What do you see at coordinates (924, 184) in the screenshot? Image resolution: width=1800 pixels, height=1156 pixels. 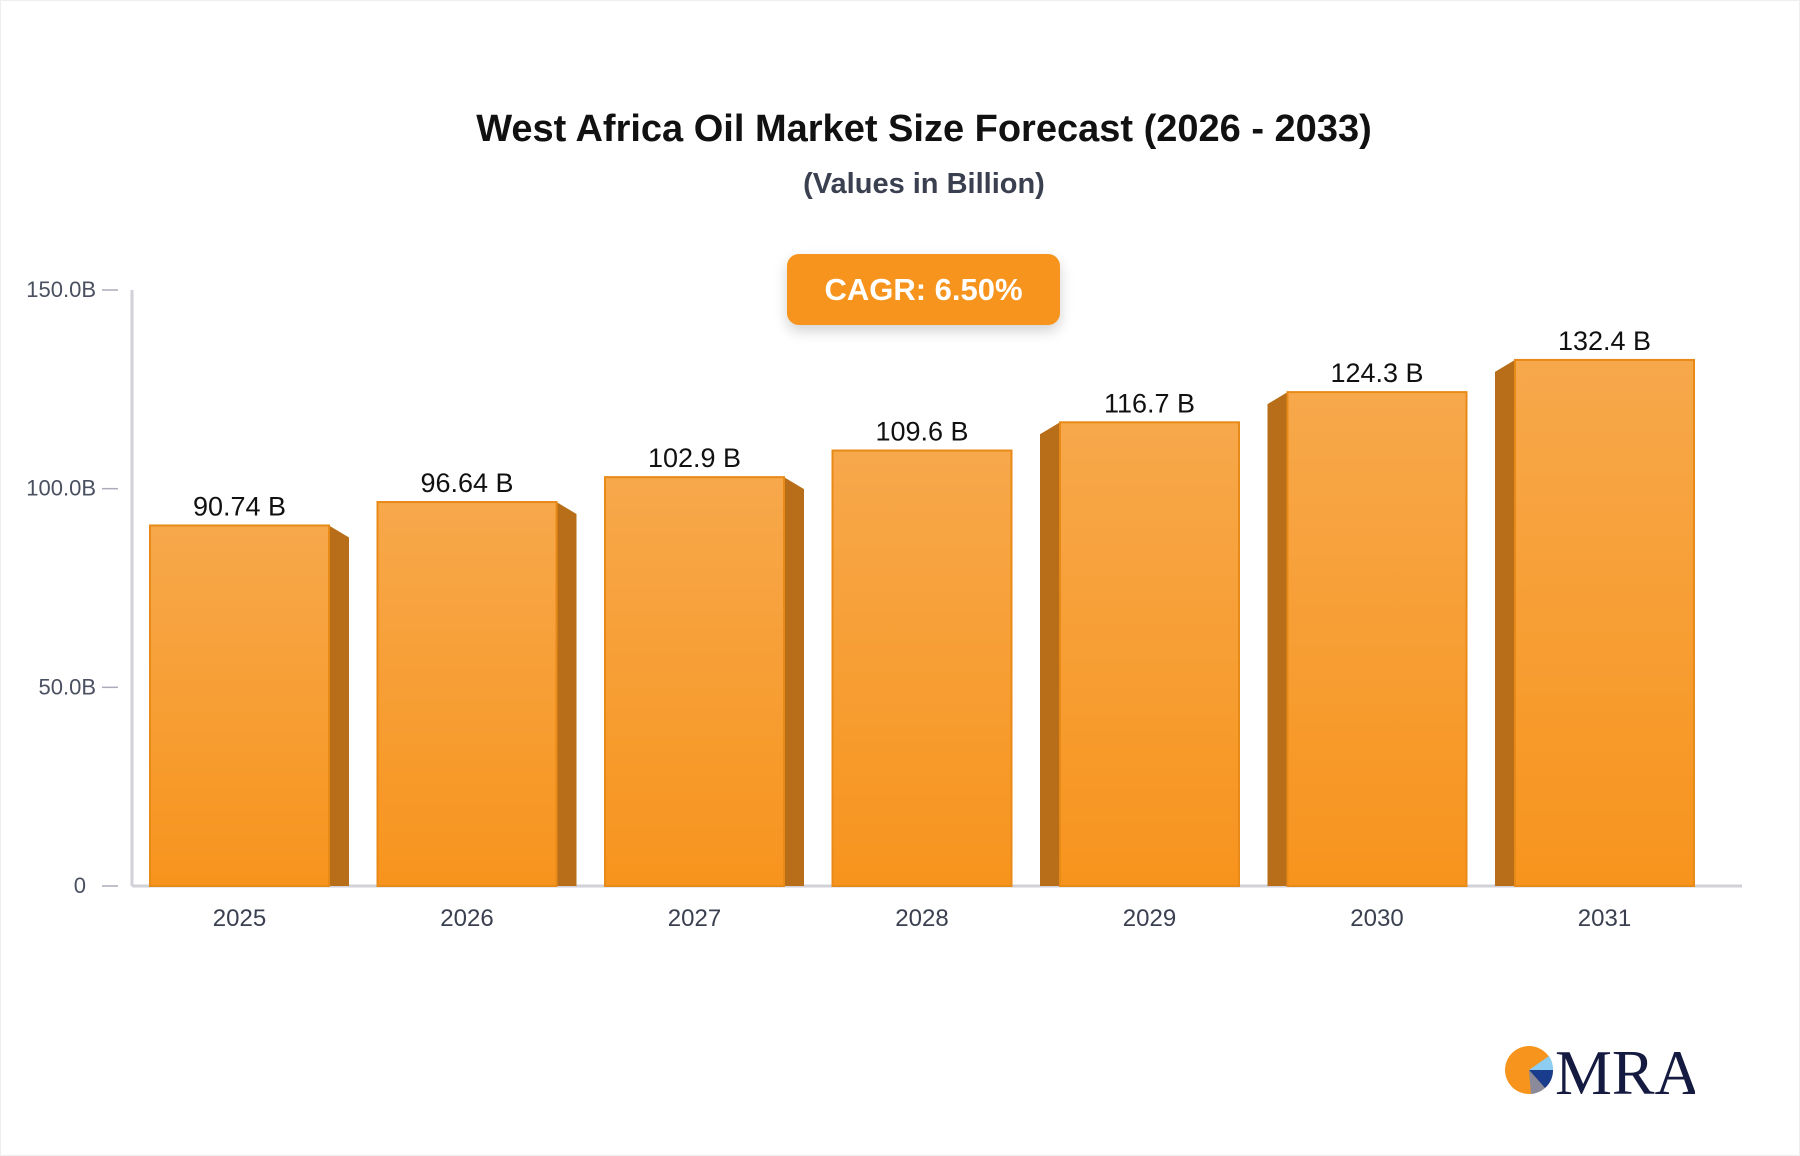 I see `chart-subtitle: (Values in Billion)` at bounding box center [924, 184].